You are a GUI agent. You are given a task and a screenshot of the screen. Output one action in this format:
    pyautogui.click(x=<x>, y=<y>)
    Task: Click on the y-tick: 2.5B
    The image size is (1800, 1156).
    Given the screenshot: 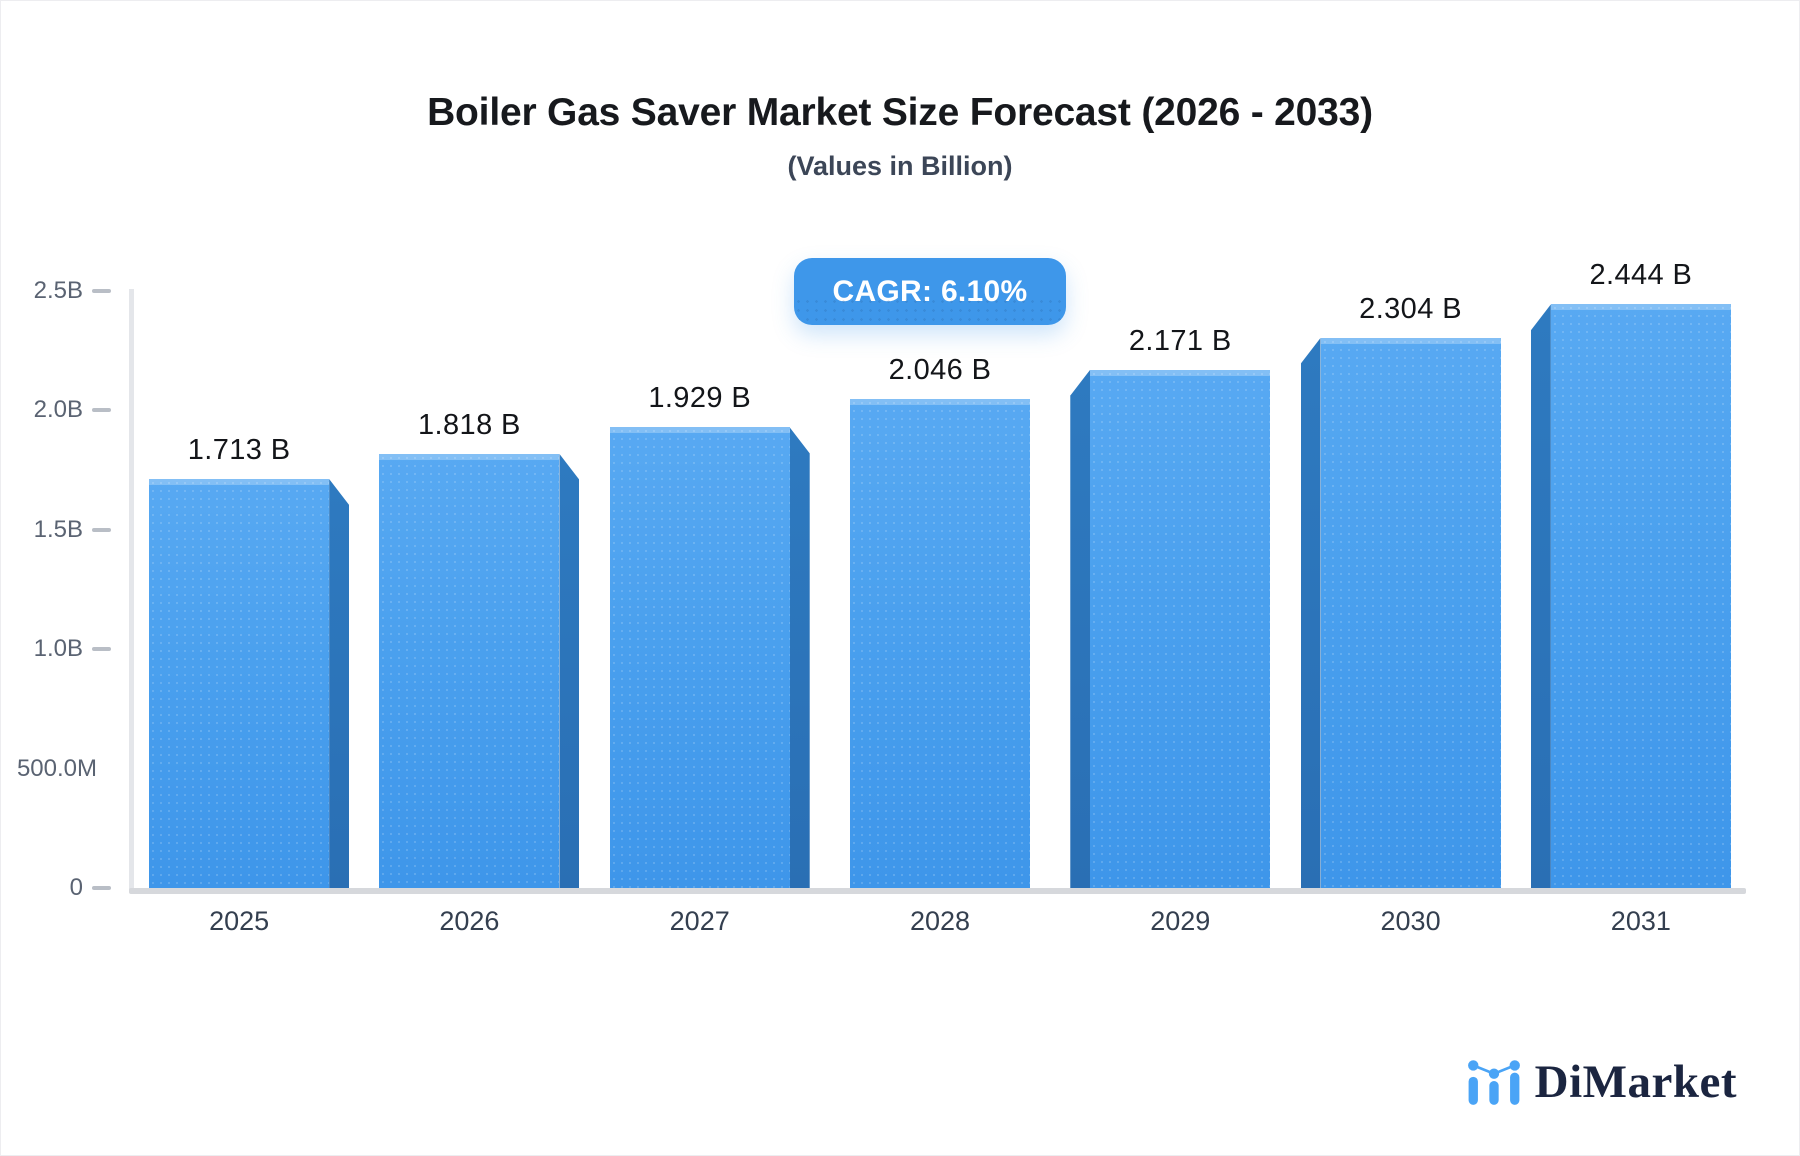 What is the action you would take?
    pyautogui.click(x=64, y=291)
    